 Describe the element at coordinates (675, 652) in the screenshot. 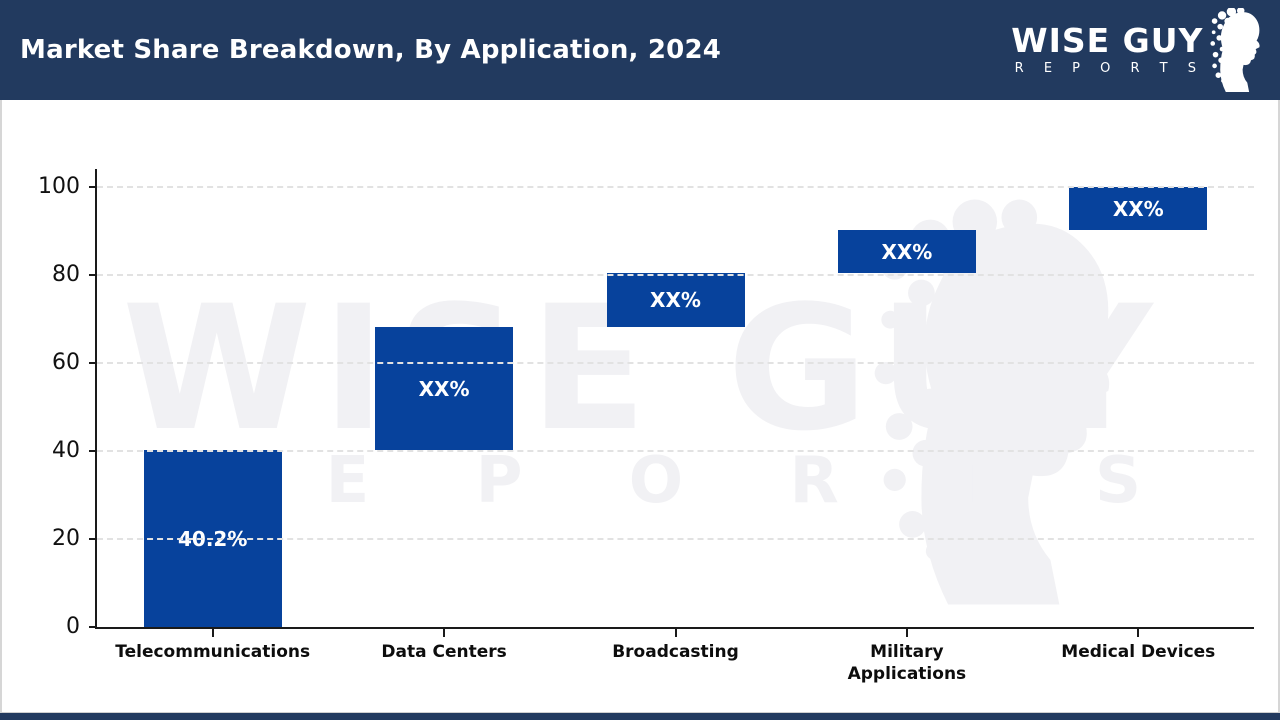

I see `x-axis-label-2: Broadcasting` at that location.